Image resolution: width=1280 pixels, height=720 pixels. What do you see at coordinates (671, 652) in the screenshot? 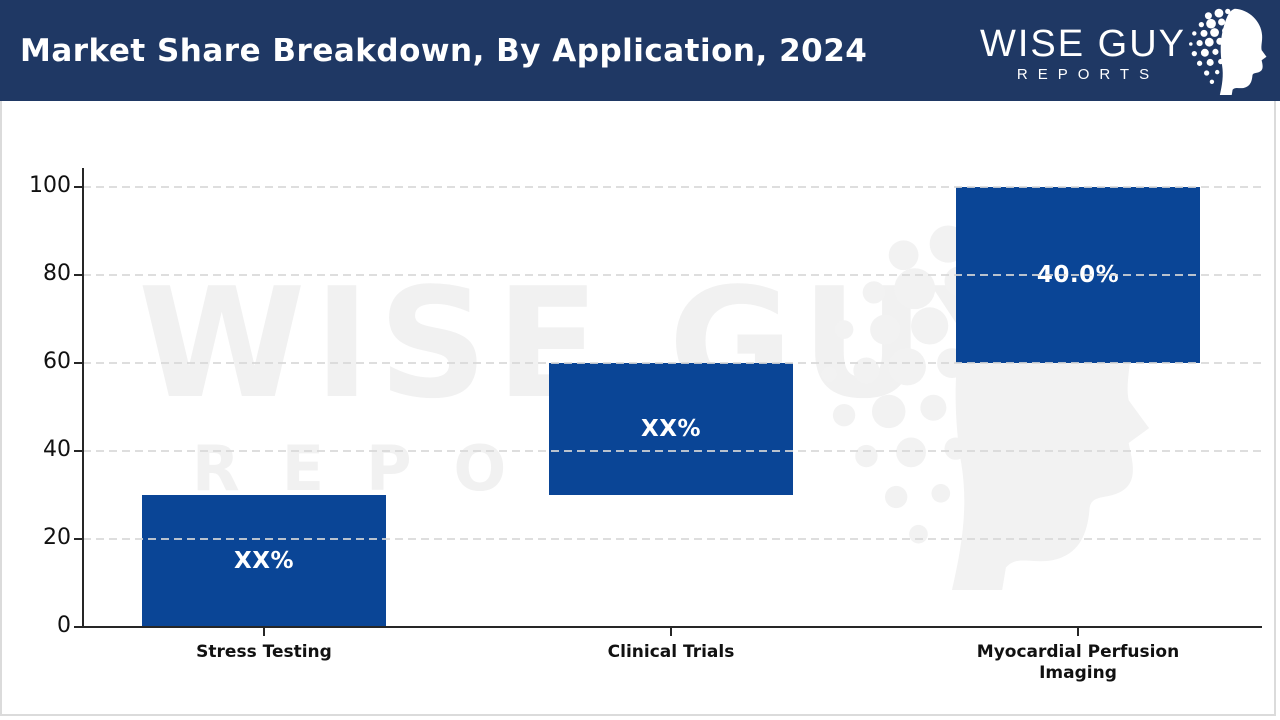
I see `x-category-label: Clinical Trials` at bounding box center [671, 652].